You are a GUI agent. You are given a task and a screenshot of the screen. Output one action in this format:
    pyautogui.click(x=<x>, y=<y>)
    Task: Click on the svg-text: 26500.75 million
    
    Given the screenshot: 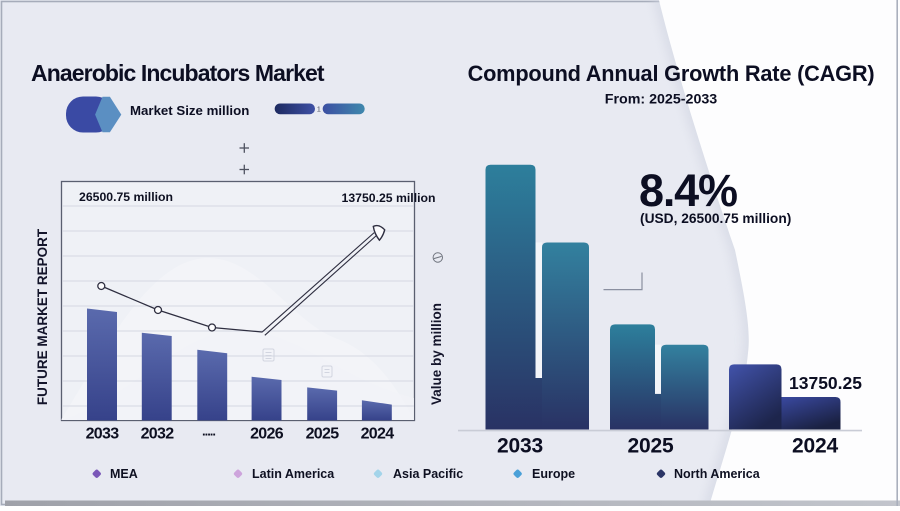 What is the action you would take?
    pyautogui.click(x=126, y=197)
    